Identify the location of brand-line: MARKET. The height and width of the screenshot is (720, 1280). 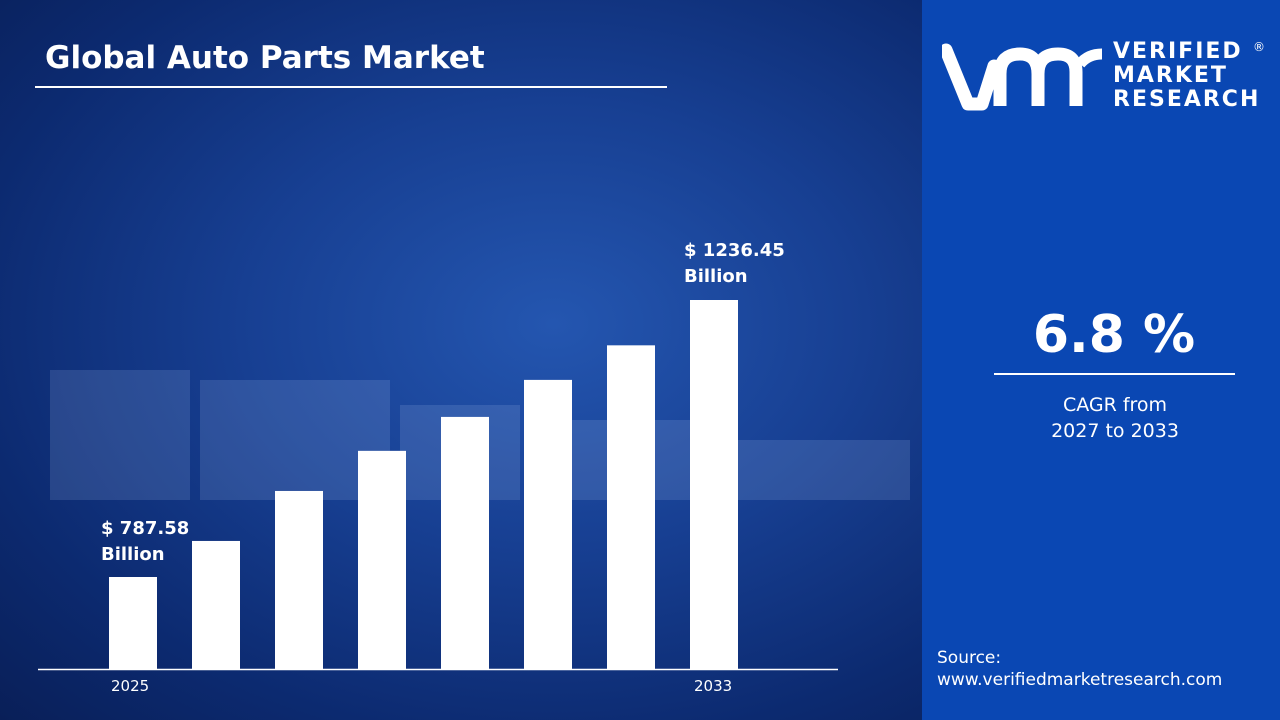
(1170, 75).